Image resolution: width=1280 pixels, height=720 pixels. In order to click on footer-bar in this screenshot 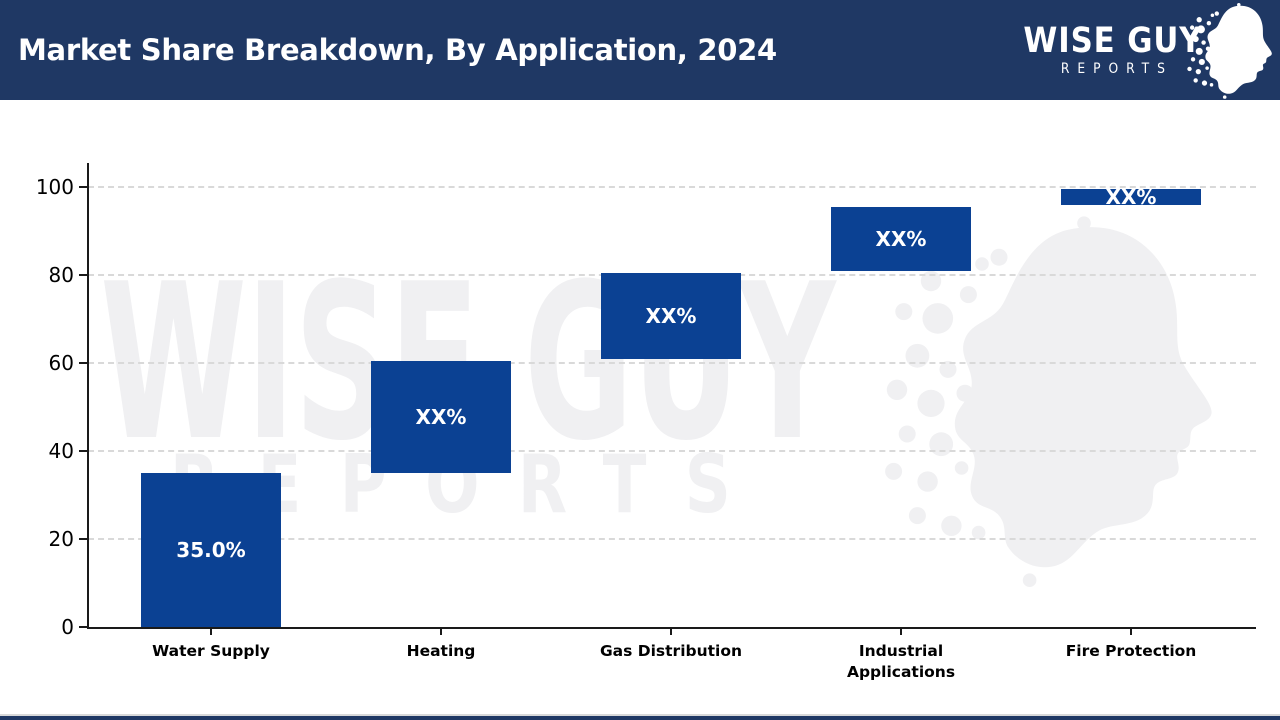, I will do `click(640, 718)`.